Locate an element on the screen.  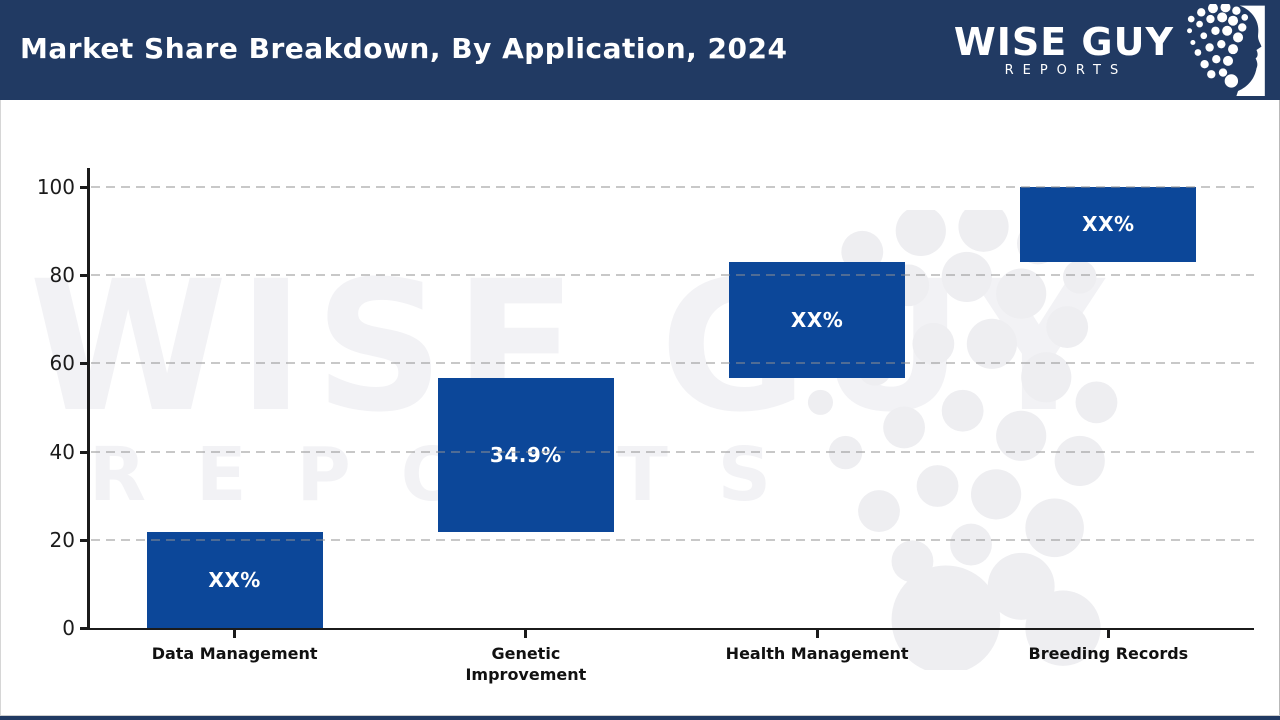
y-tick-label: 40 is located at coordinates (62, 451).